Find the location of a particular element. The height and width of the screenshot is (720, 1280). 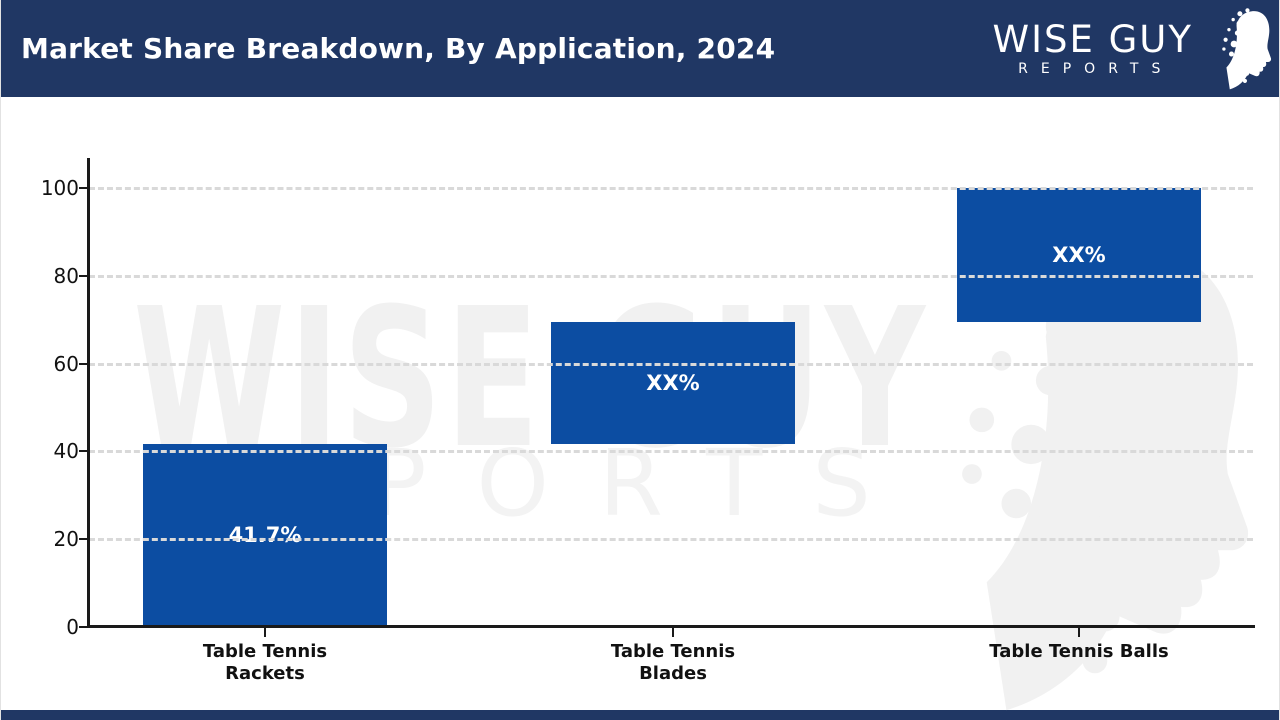

y-axis-tick-label: 0 is located at coordinates (72, 627).